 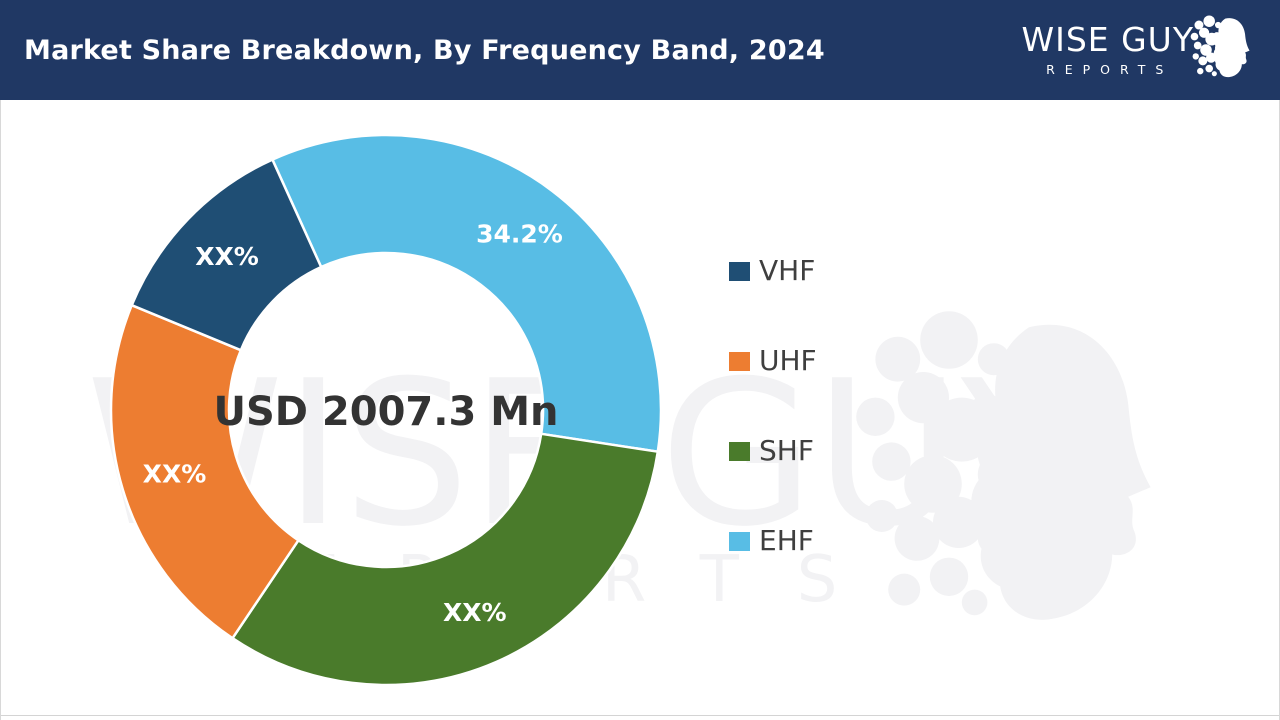 I want to click on donut-center-value: USD 2007.3 Mn, so click(x=386, y=412).